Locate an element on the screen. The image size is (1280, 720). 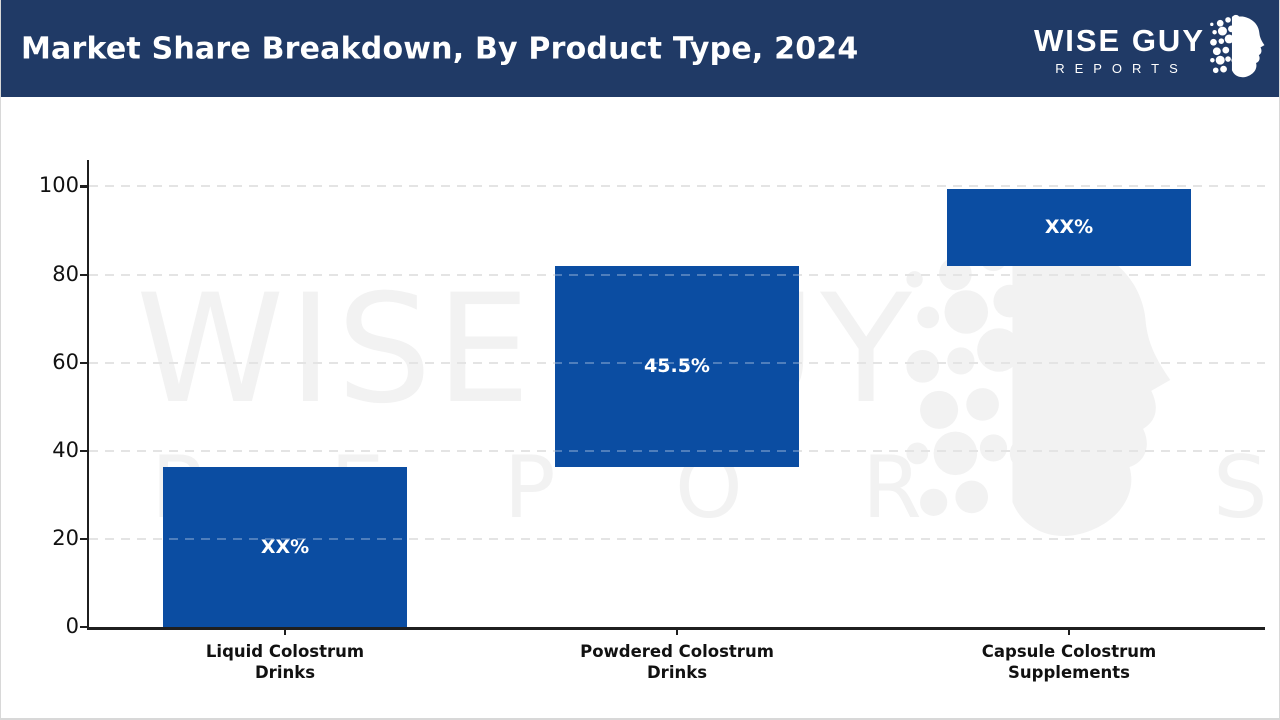
gridline-overlay-y60 is located at coordinates (677, 362).